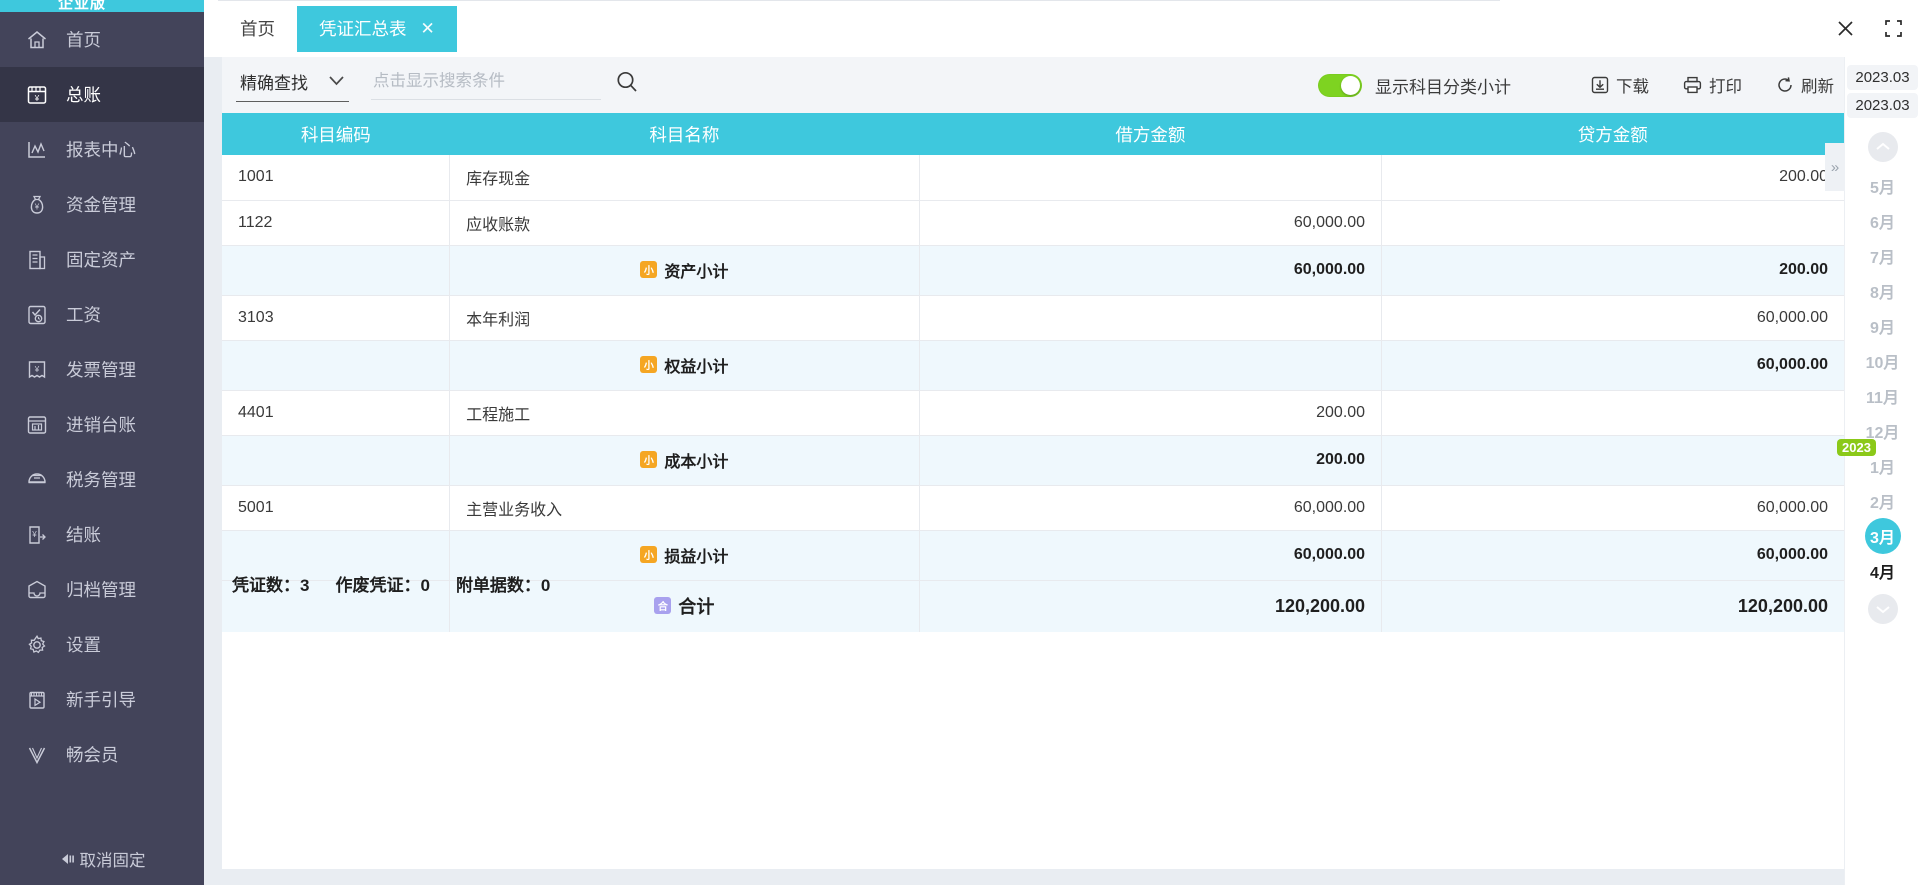 The image size is (1920, 885). What do you see at coordinates (102, 369) in the screenshot?
I see `sidebar-item-6: ¥ 发票管理` at bounding box center [102, 369].